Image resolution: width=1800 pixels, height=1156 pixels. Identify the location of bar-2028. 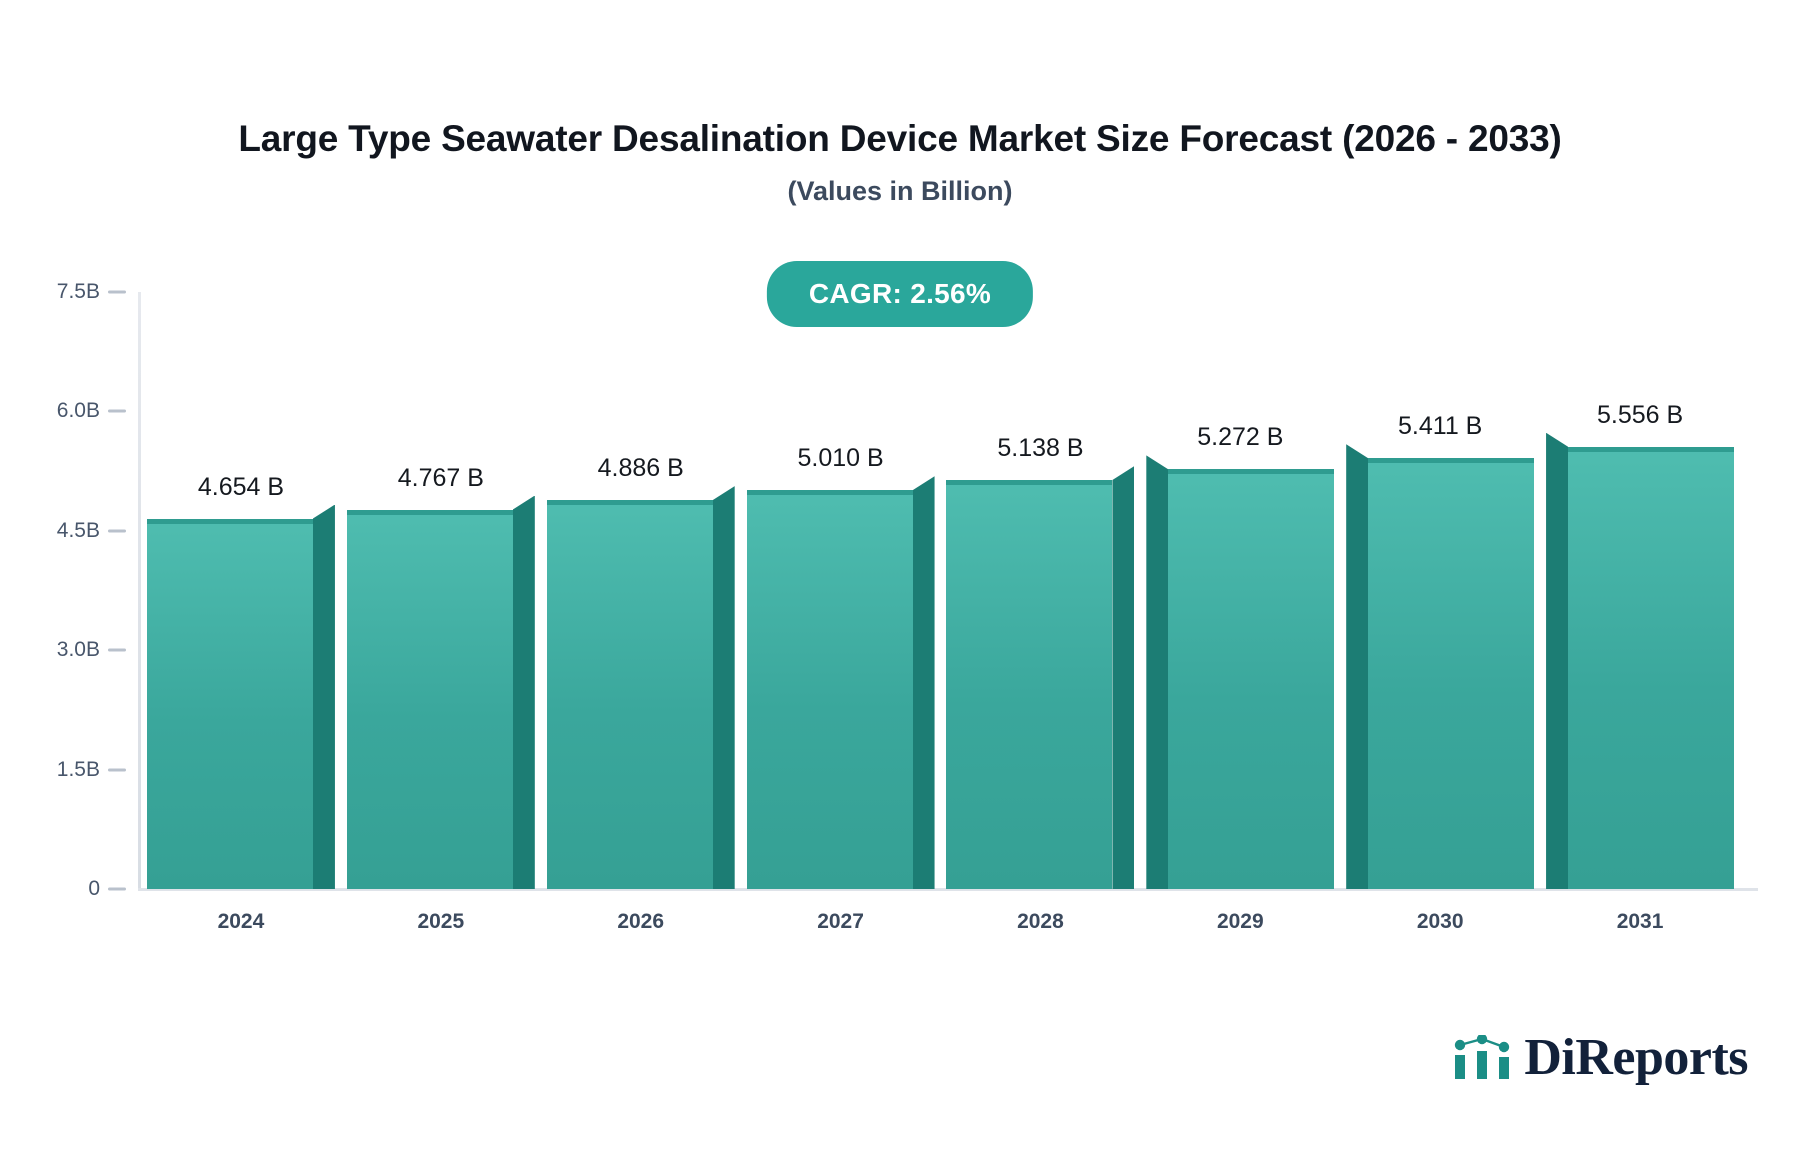
(1040, 677).